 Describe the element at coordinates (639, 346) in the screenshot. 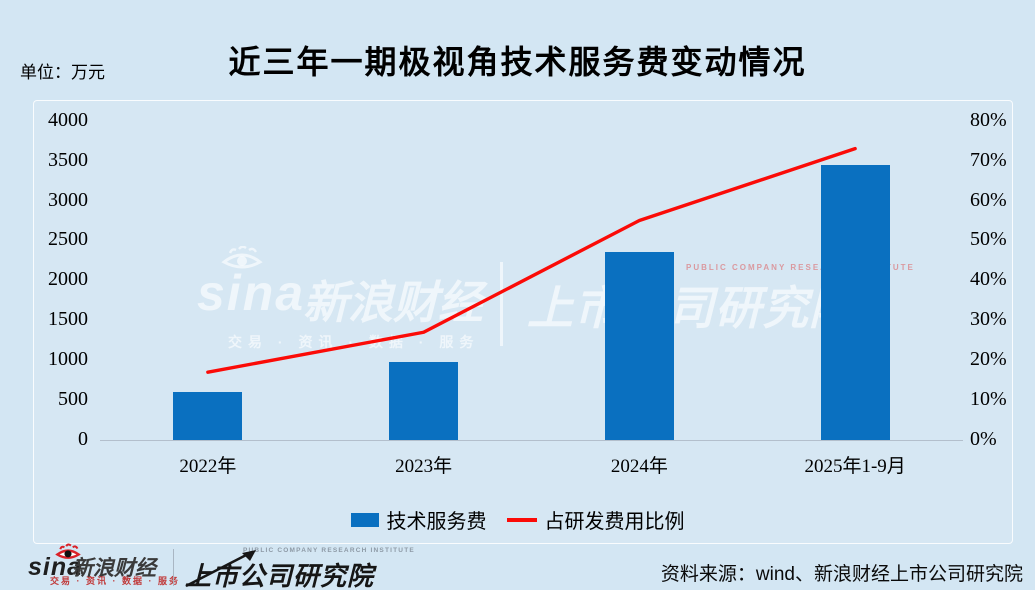

I see `bar-2024年` at that location.